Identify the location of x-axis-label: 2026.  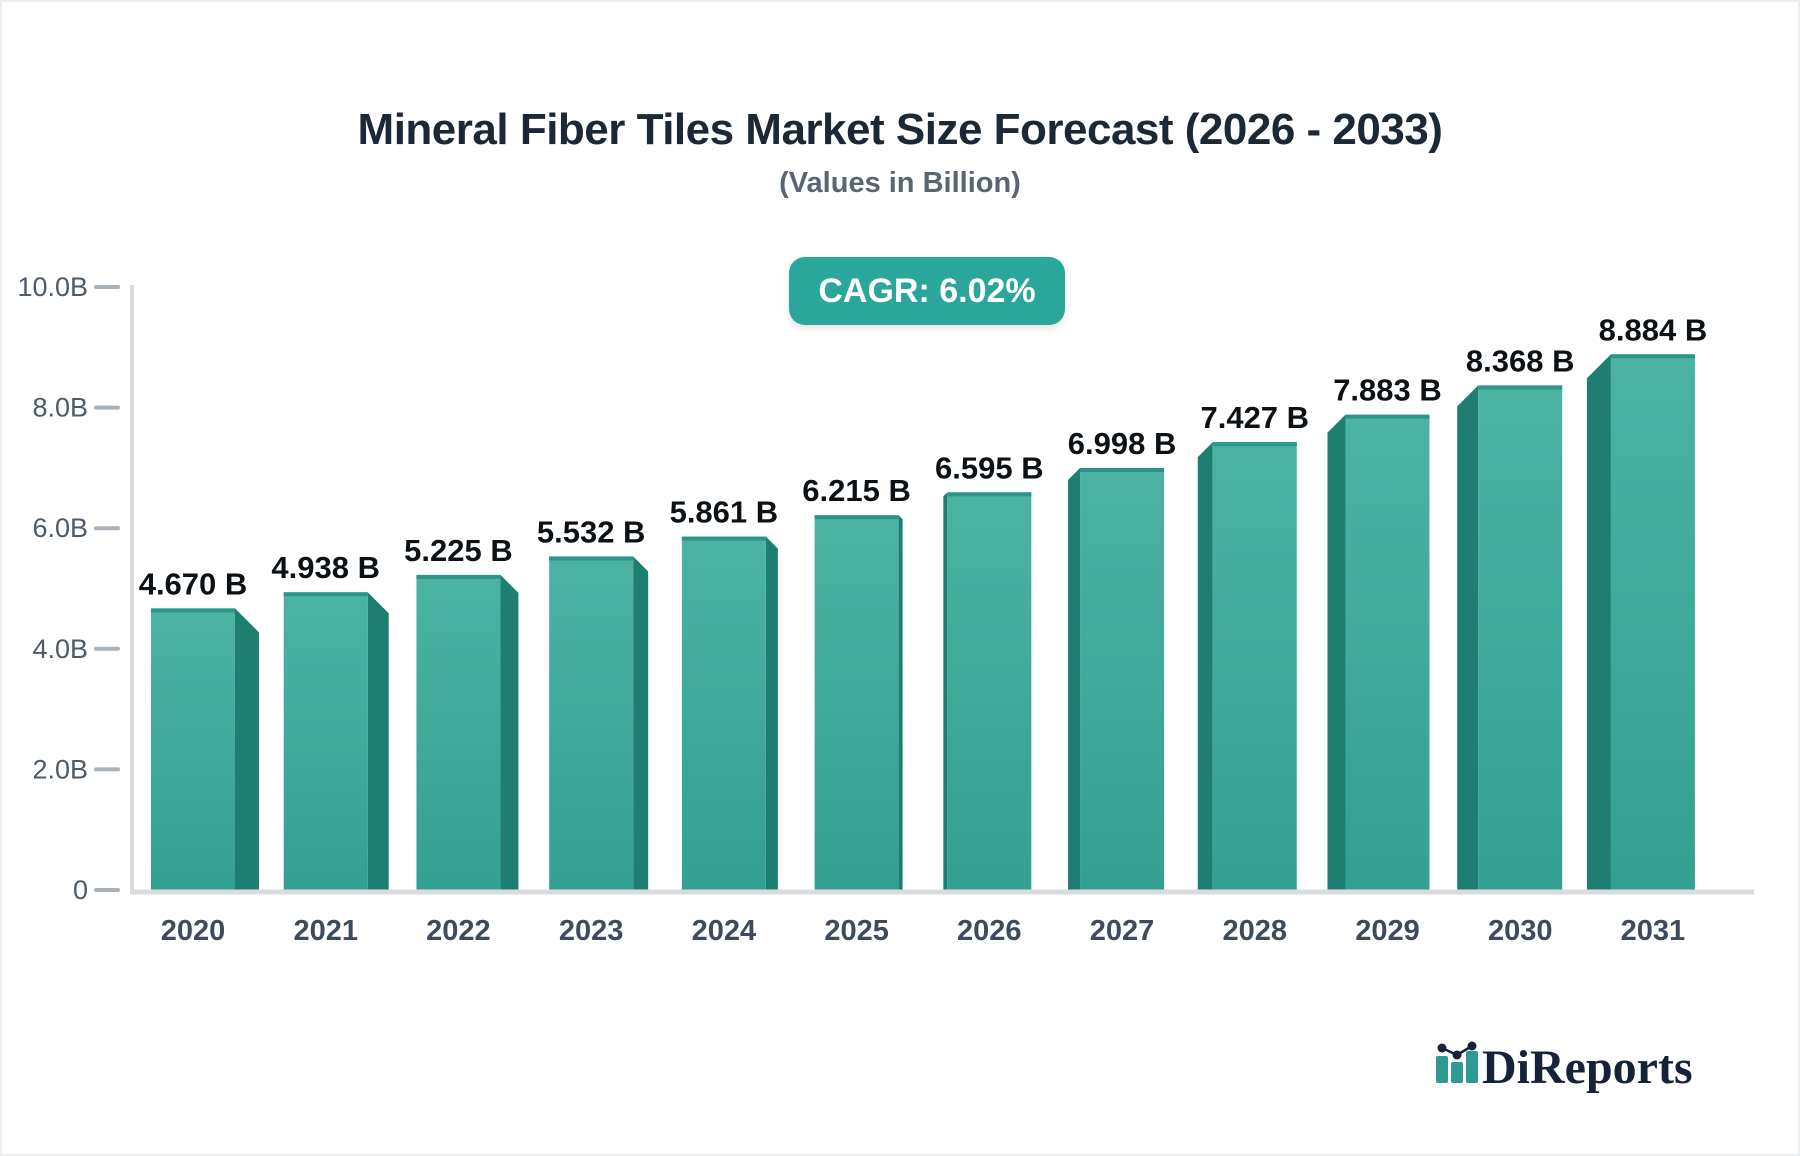
(989, 931).